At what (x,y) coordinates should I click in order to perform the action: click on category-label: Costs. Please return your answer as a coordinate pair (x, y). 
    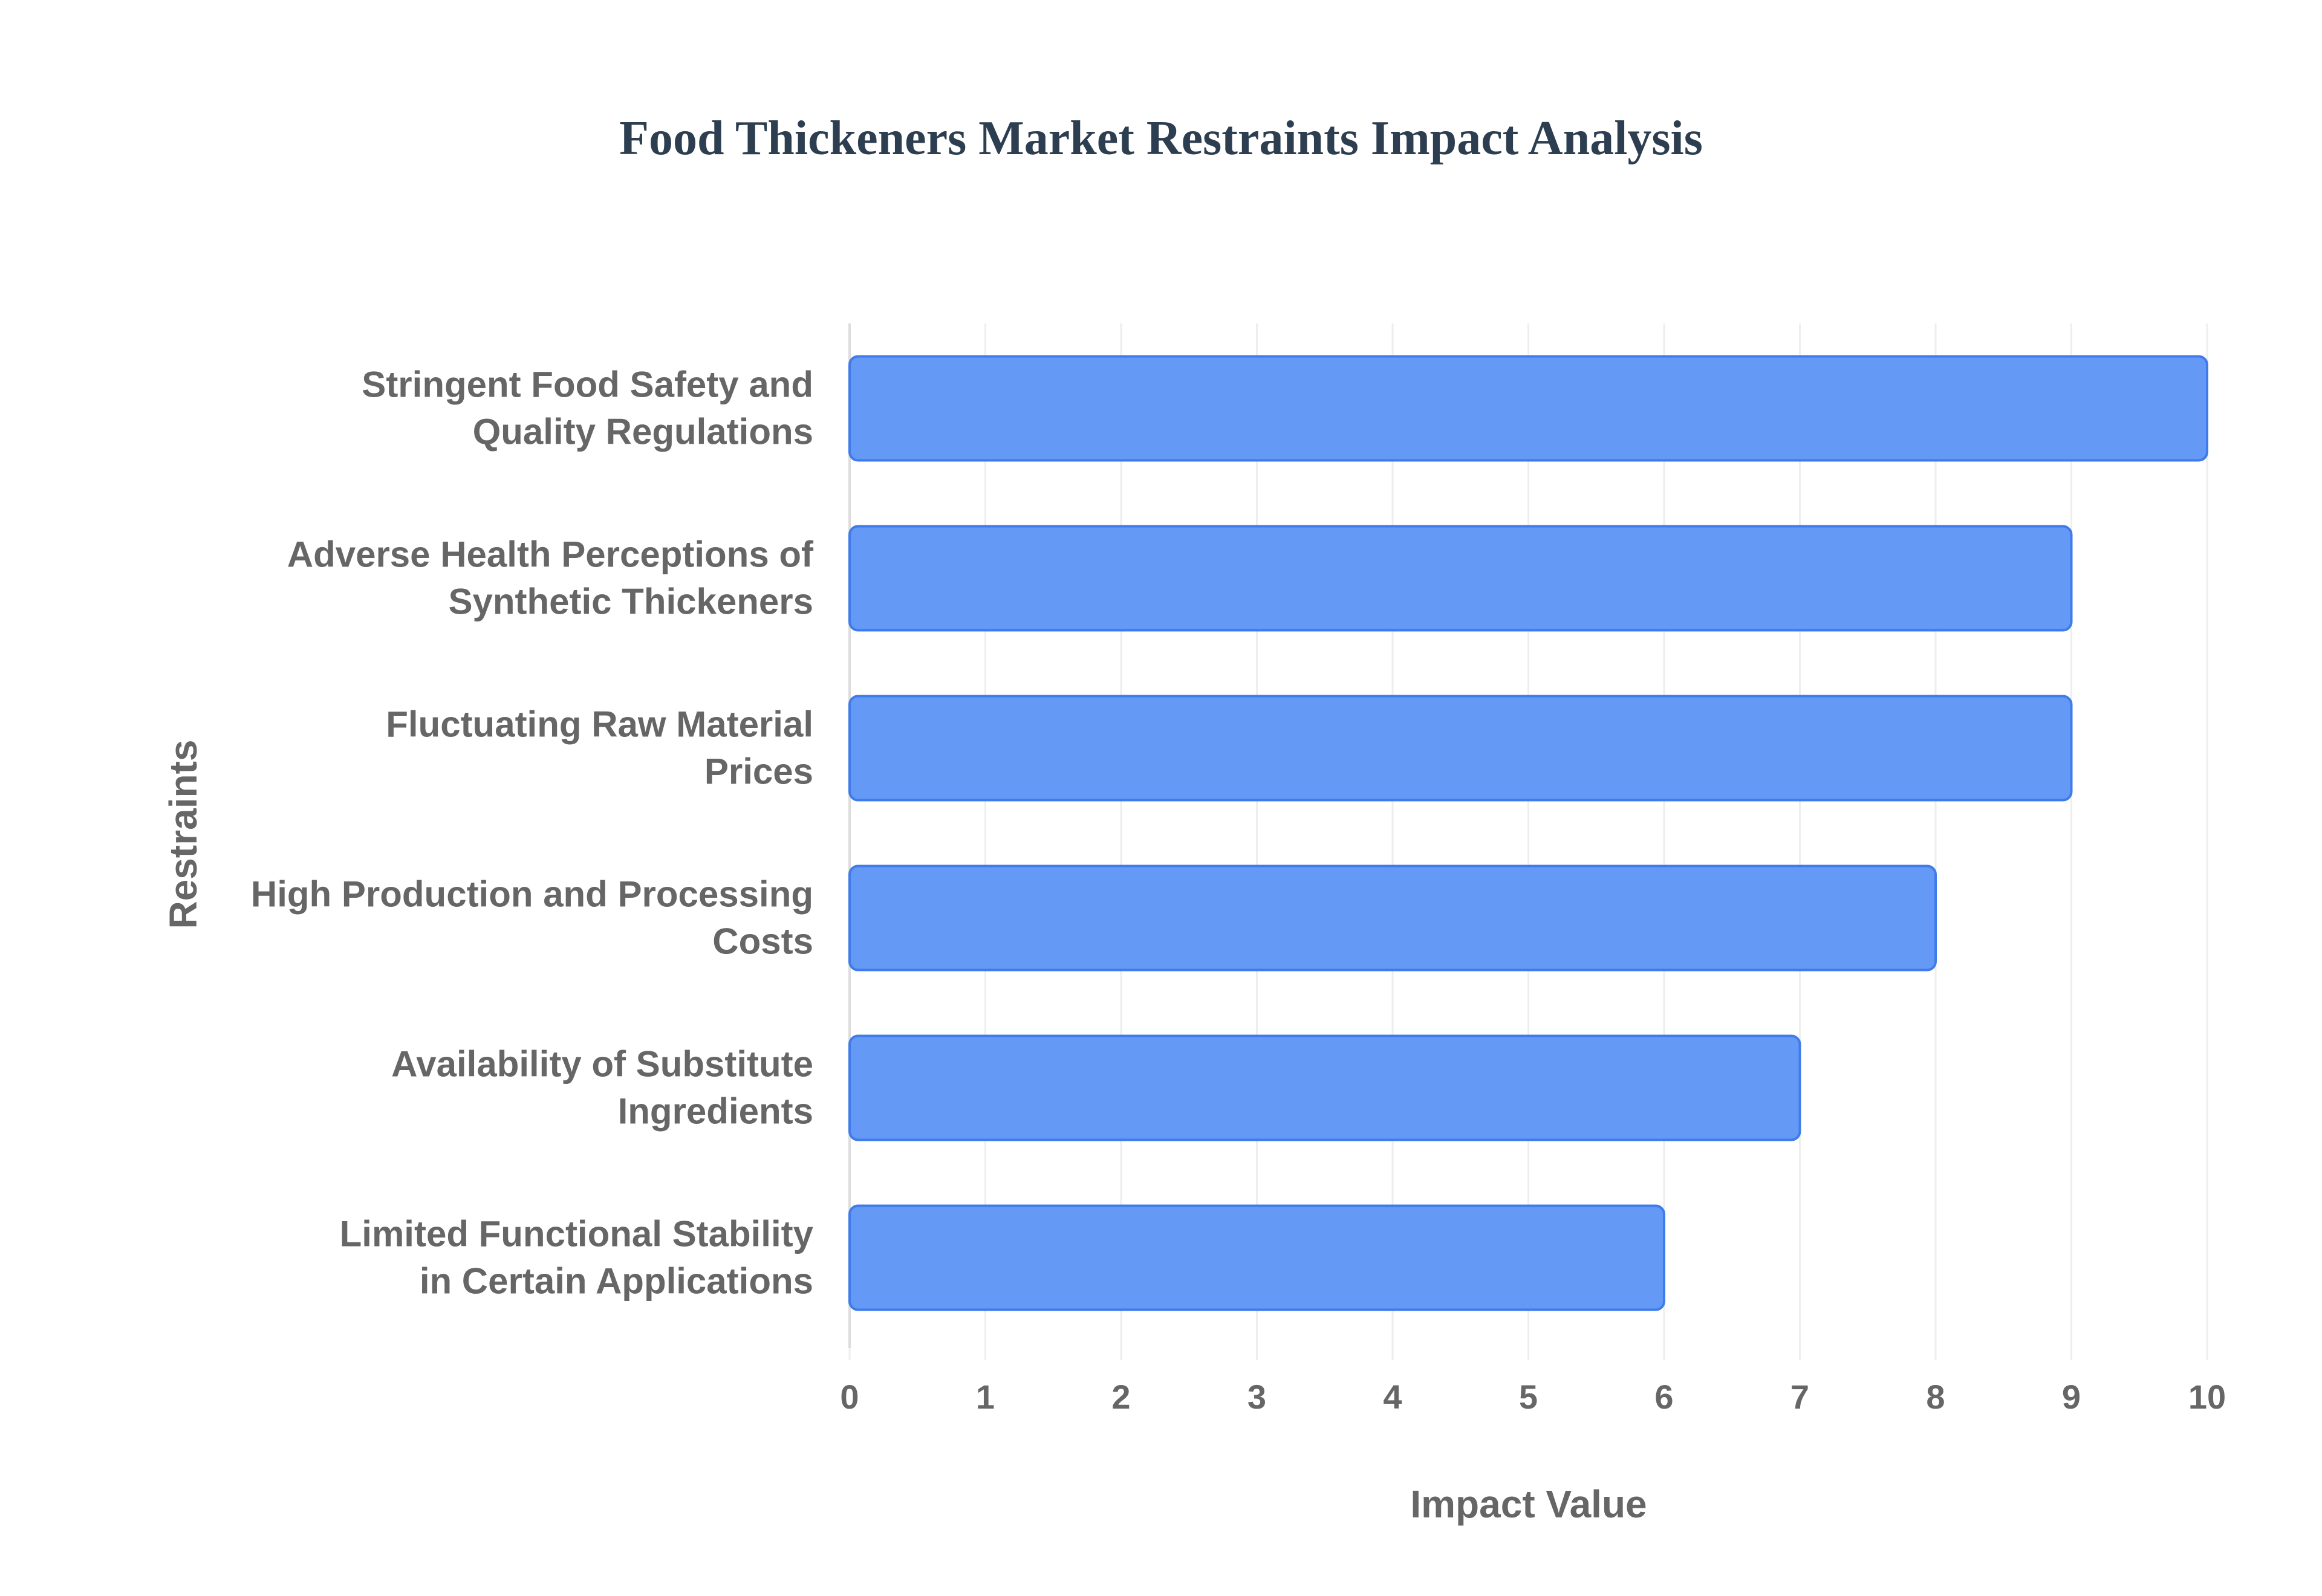
    Looking at the image, I should click on (763, 941).